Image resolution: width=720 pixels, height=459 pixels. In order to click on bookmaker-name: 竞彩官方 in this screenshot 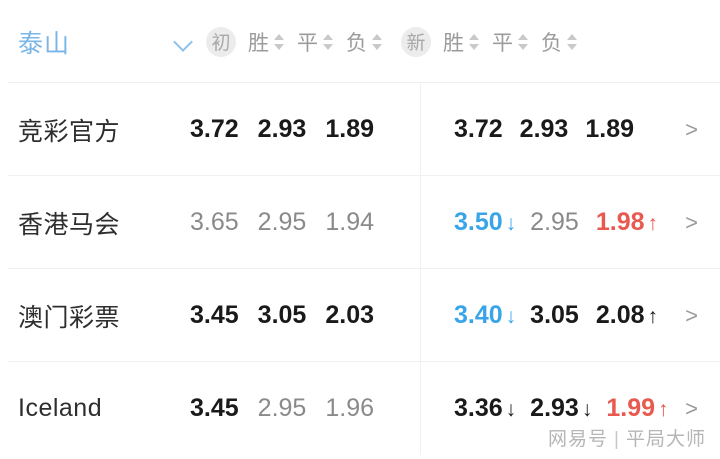, I will do `click(69, 131)`.